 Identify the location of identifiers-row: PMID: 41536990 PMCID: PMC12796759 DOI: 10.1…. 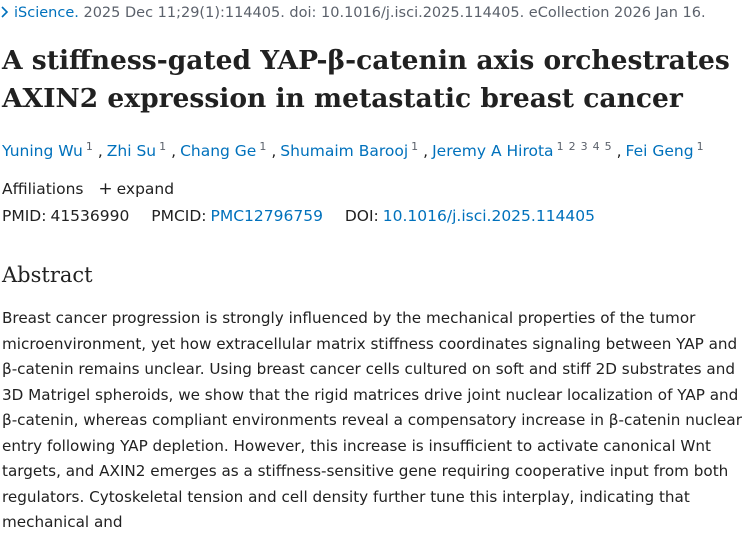
(298, 216).